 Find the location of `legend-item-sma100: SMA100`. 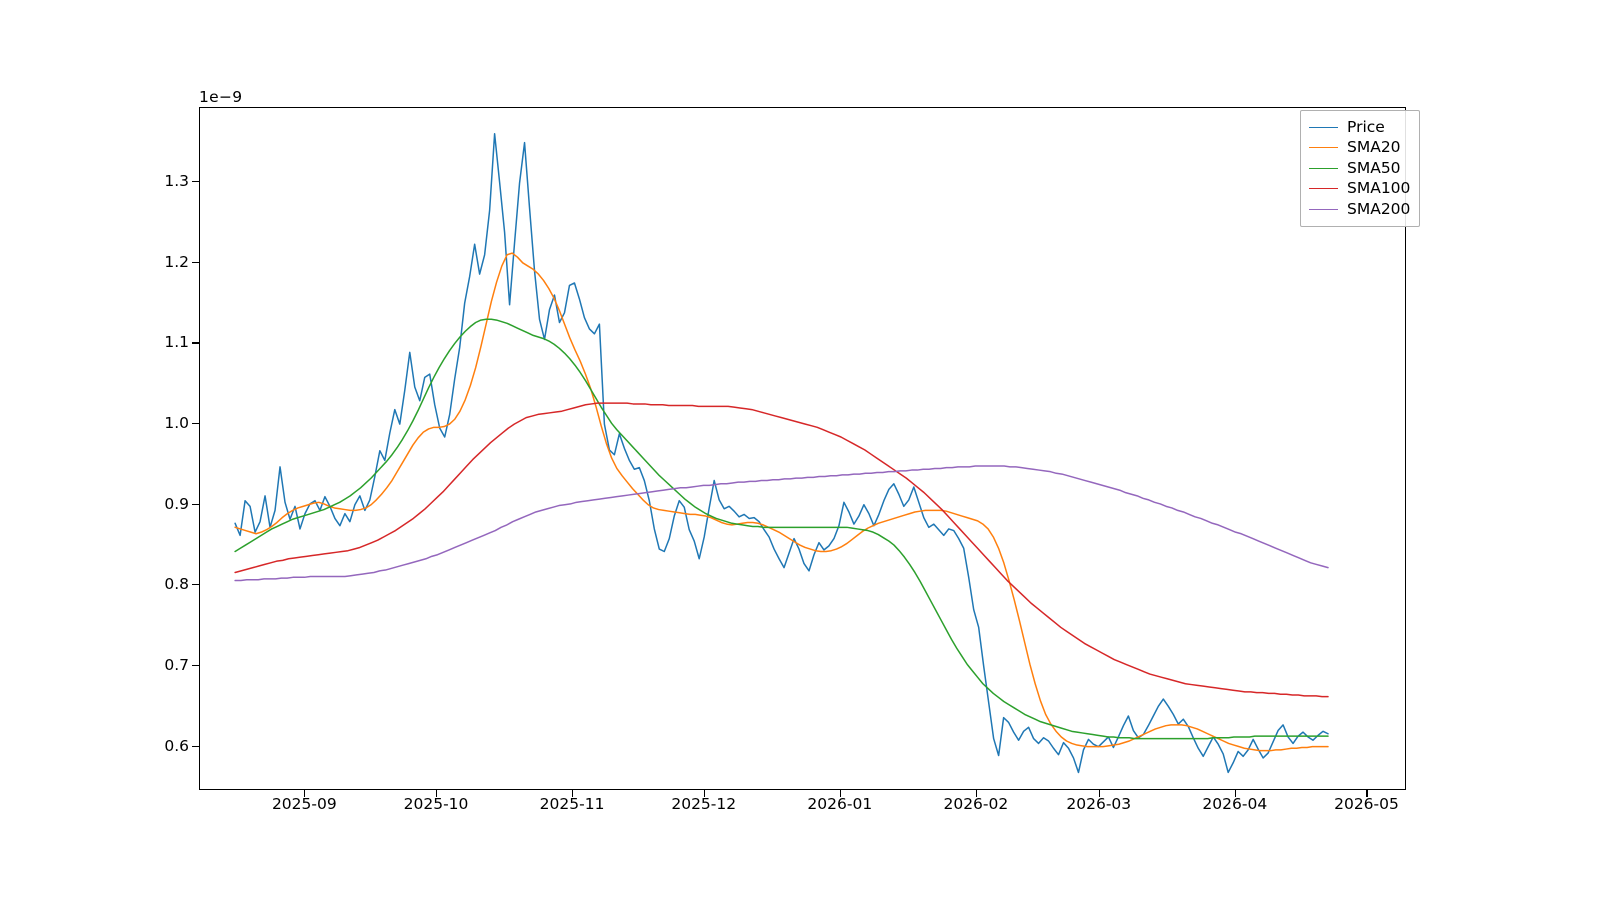

legend-item-sma100: SMA100 is located at coordinates (1359, 189).